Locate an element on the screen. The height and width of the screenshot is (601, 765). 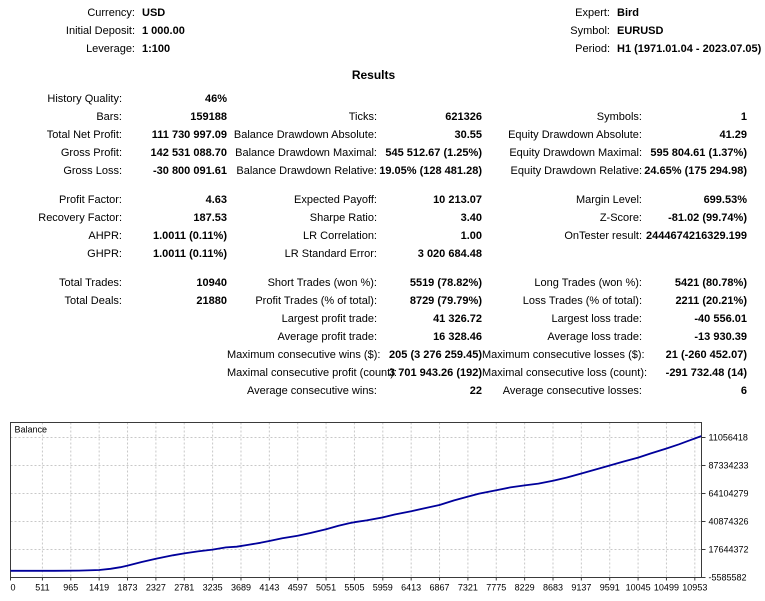
stat-label: Balance Drawdown Absolute: is located at coordinates (305, 135).